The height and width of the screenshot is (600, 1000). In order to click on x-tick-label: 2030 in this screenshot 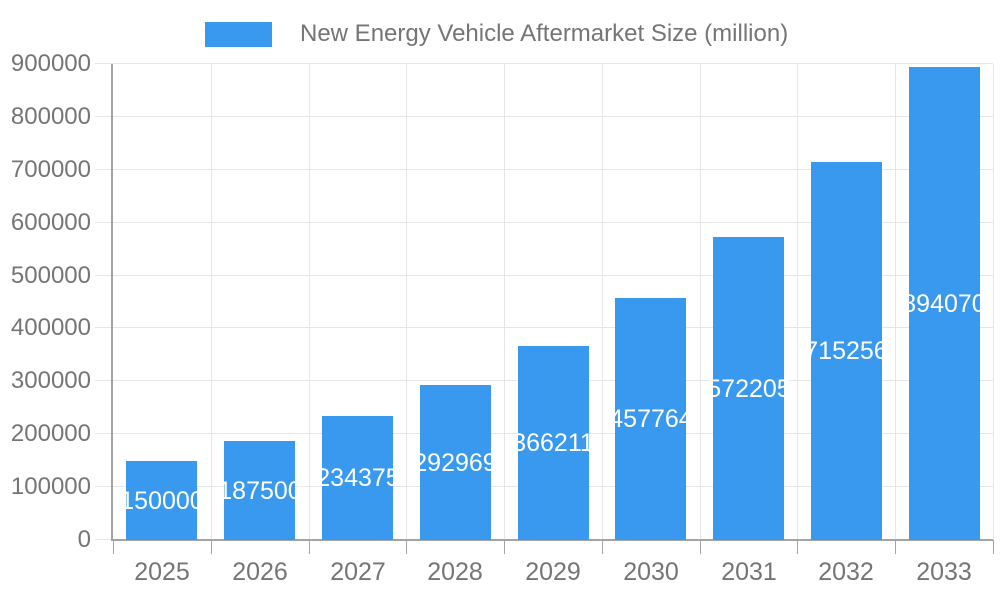, I will do `click(651, 572)`.